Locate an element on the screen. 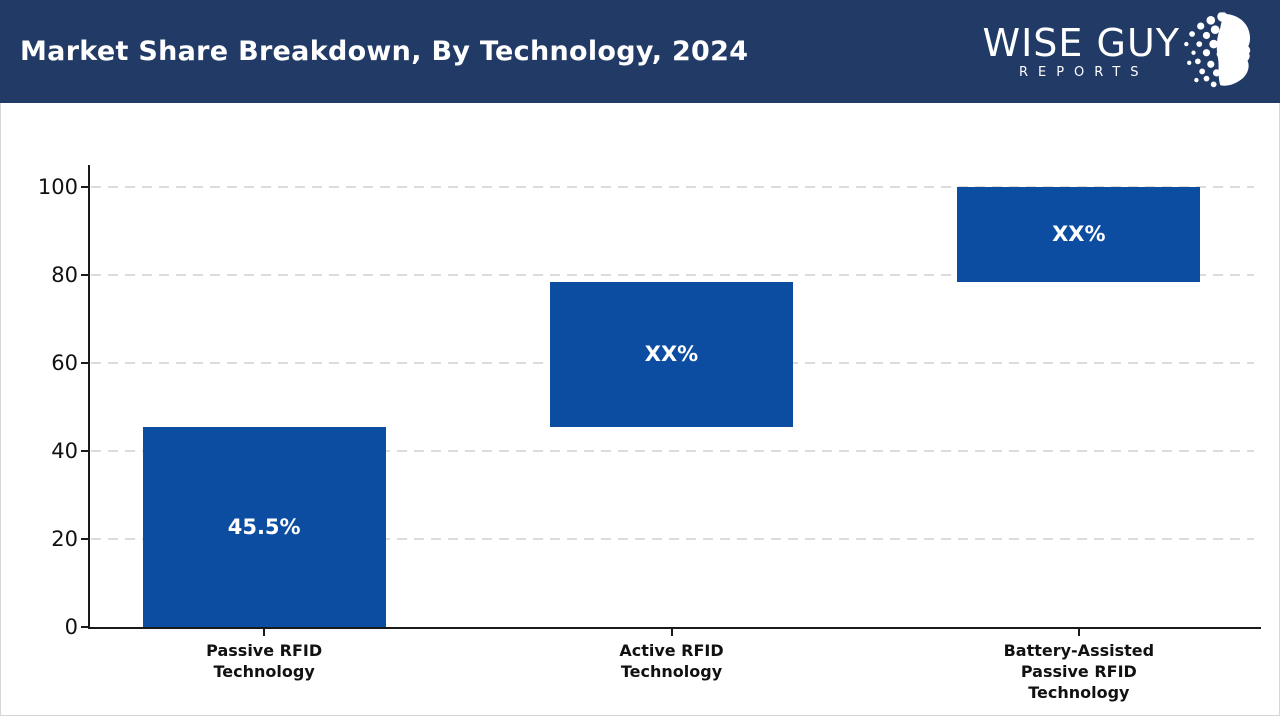  logo: WISE GUY REPORTS is located at coordinates (1118, 52).